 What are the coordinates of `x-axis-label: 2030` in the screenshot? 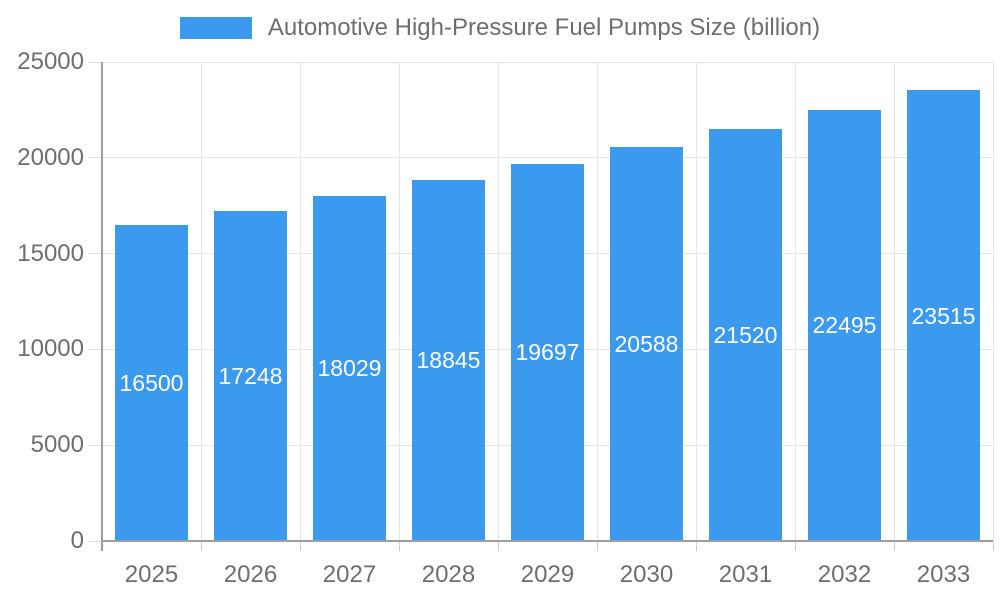 It's located at (646, 574).